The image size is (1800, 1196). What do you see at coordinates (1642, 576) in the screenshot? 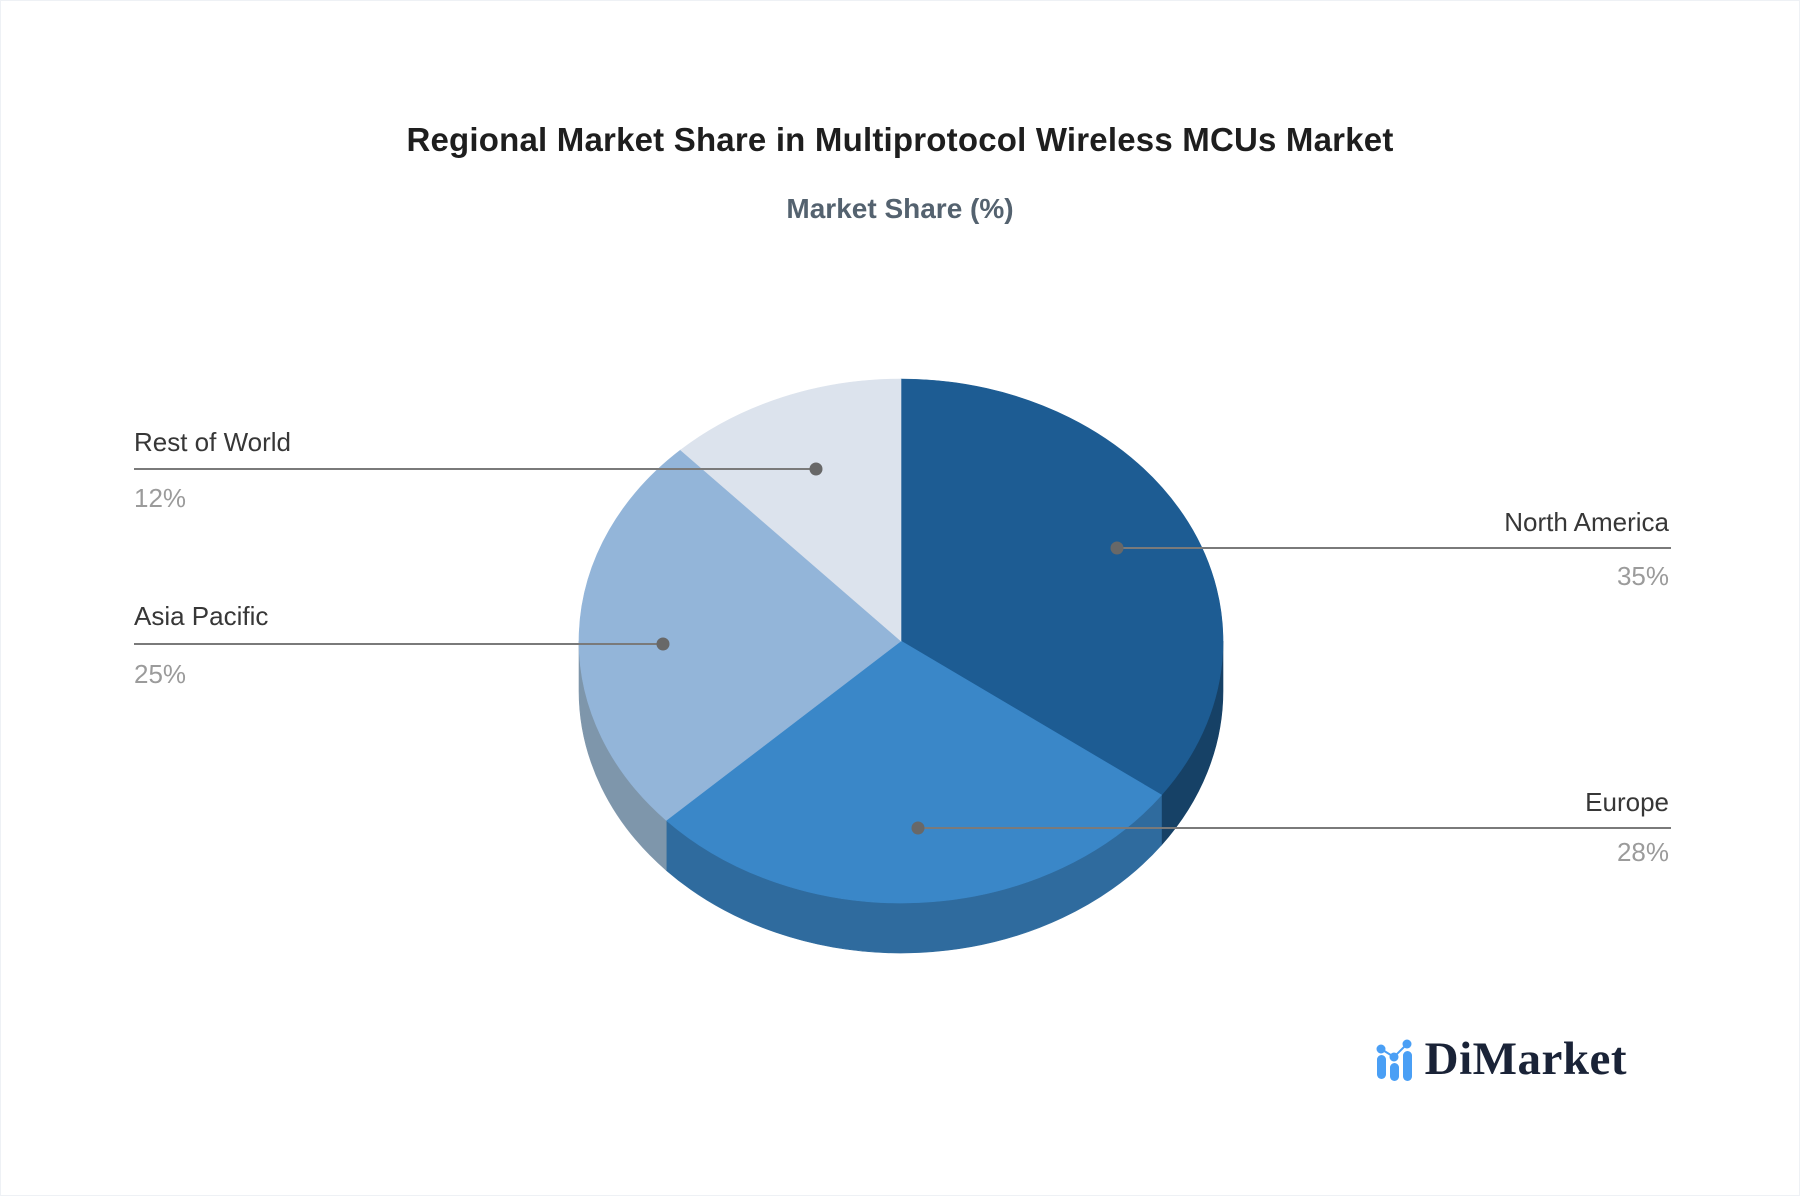
I see `callout-value-north-america: 35%` at bounding box center [1642, 576].